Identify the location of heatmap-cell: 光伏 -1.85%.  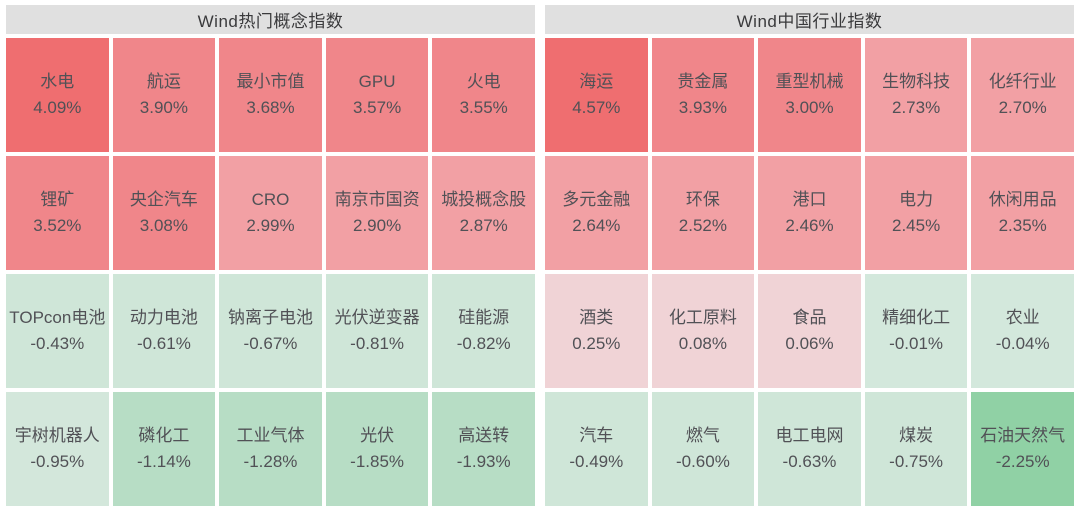
(377, 449).